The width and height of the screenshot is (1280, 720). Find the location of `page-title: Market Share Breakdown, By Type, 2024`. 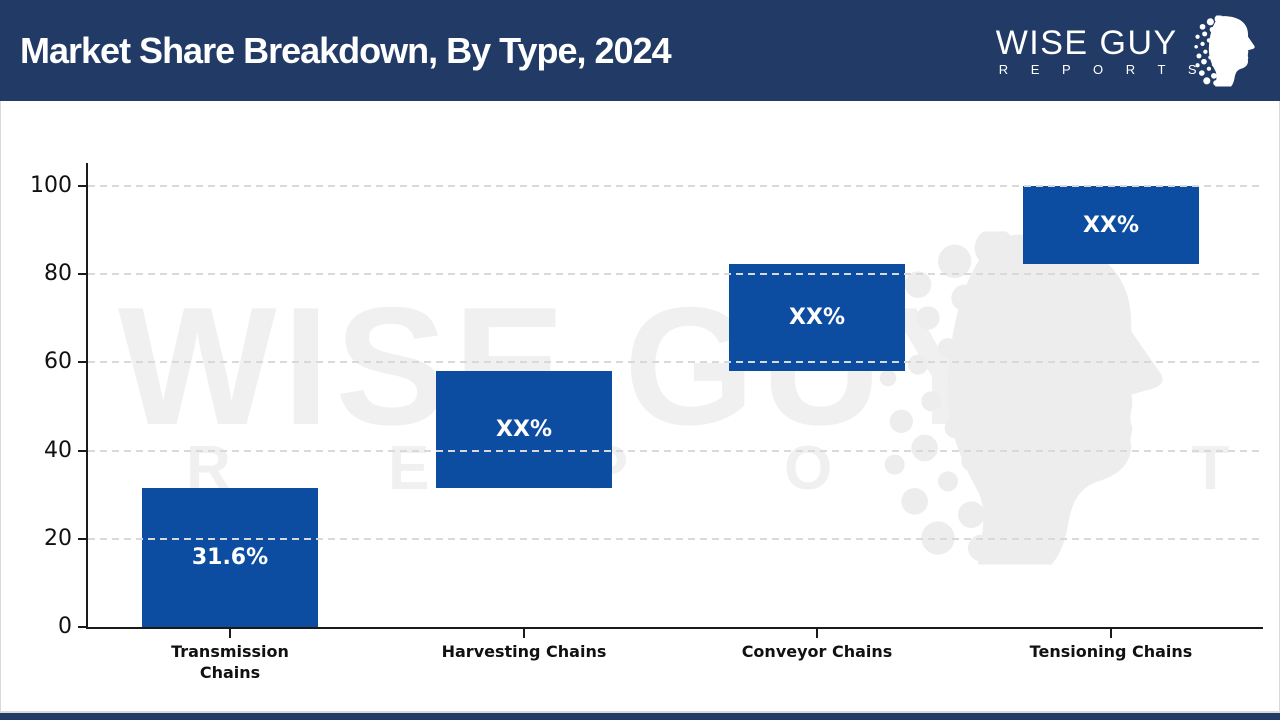

page-title: Market Share Breakdown, By Type, 2024 is located at coordinates (346, 50).